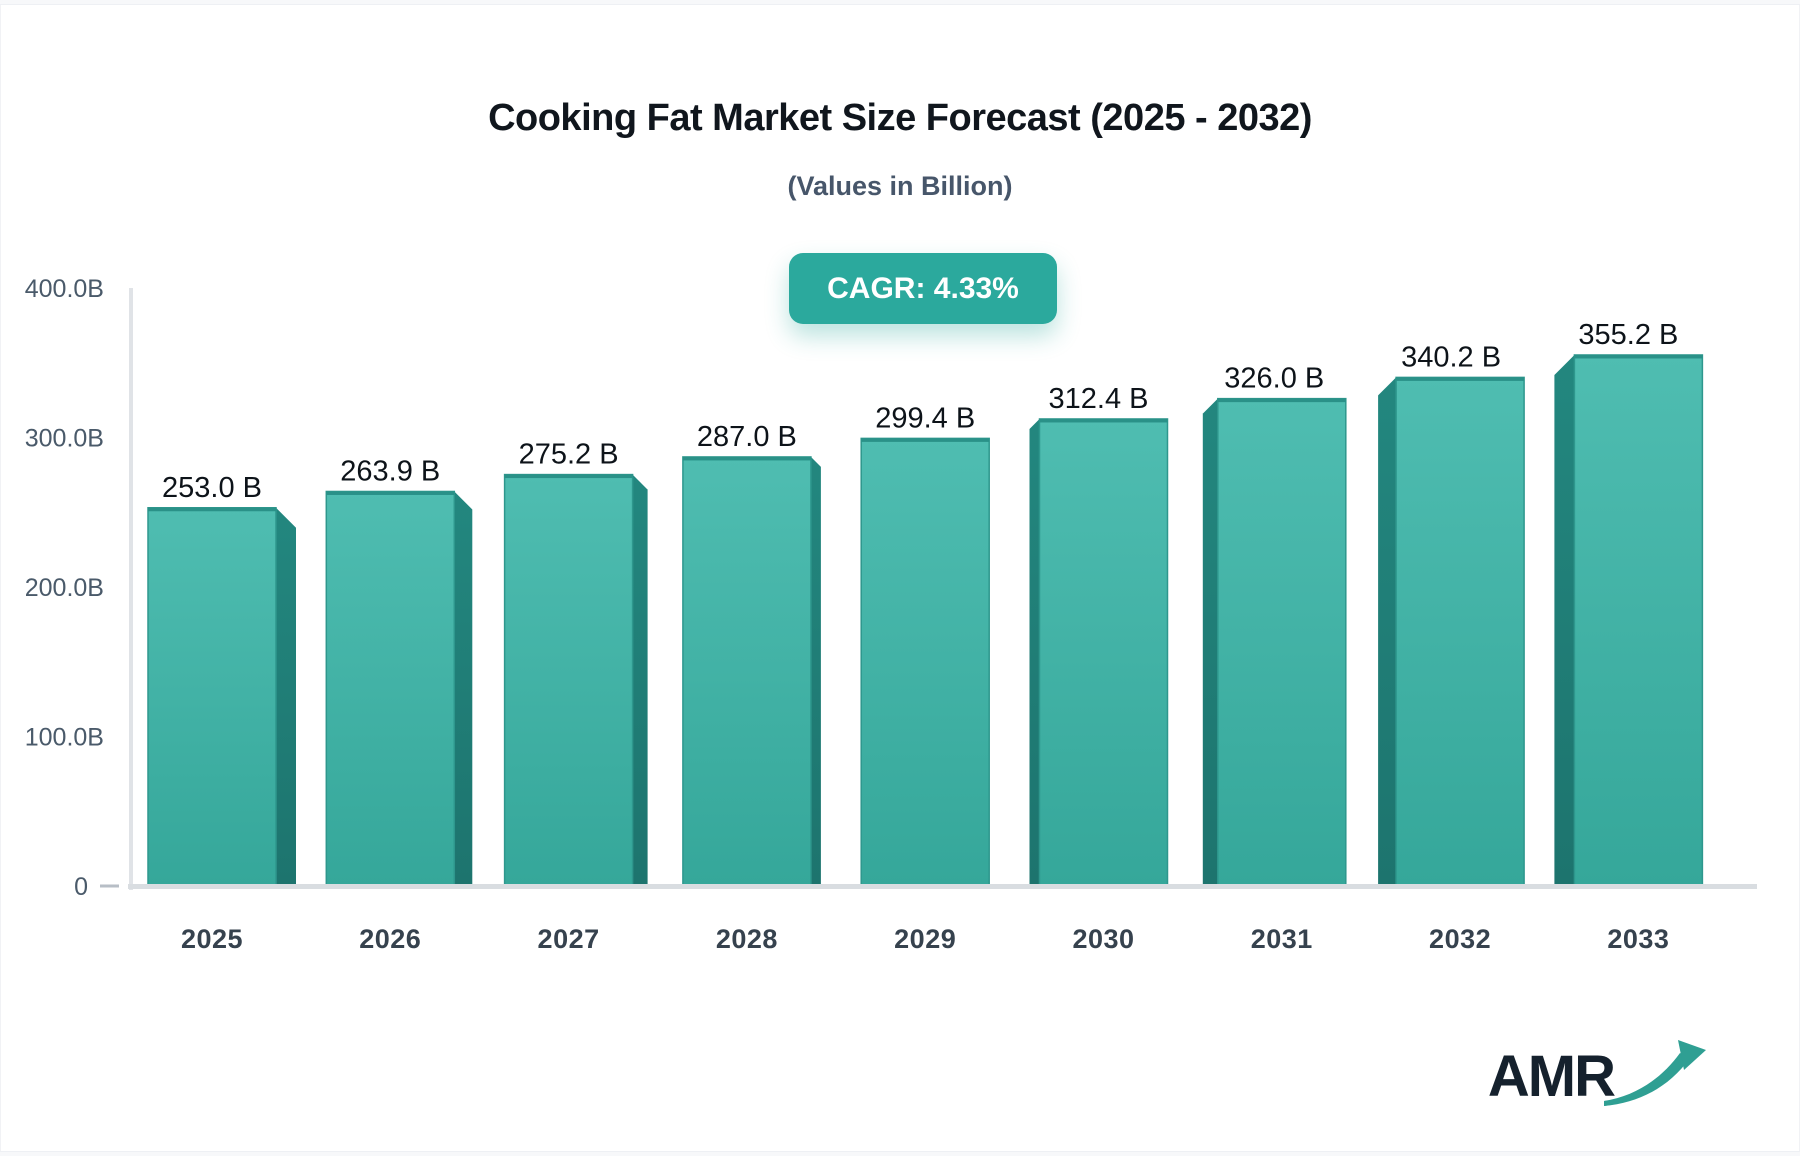  I want to click on bar-2027, so click(568, 680).